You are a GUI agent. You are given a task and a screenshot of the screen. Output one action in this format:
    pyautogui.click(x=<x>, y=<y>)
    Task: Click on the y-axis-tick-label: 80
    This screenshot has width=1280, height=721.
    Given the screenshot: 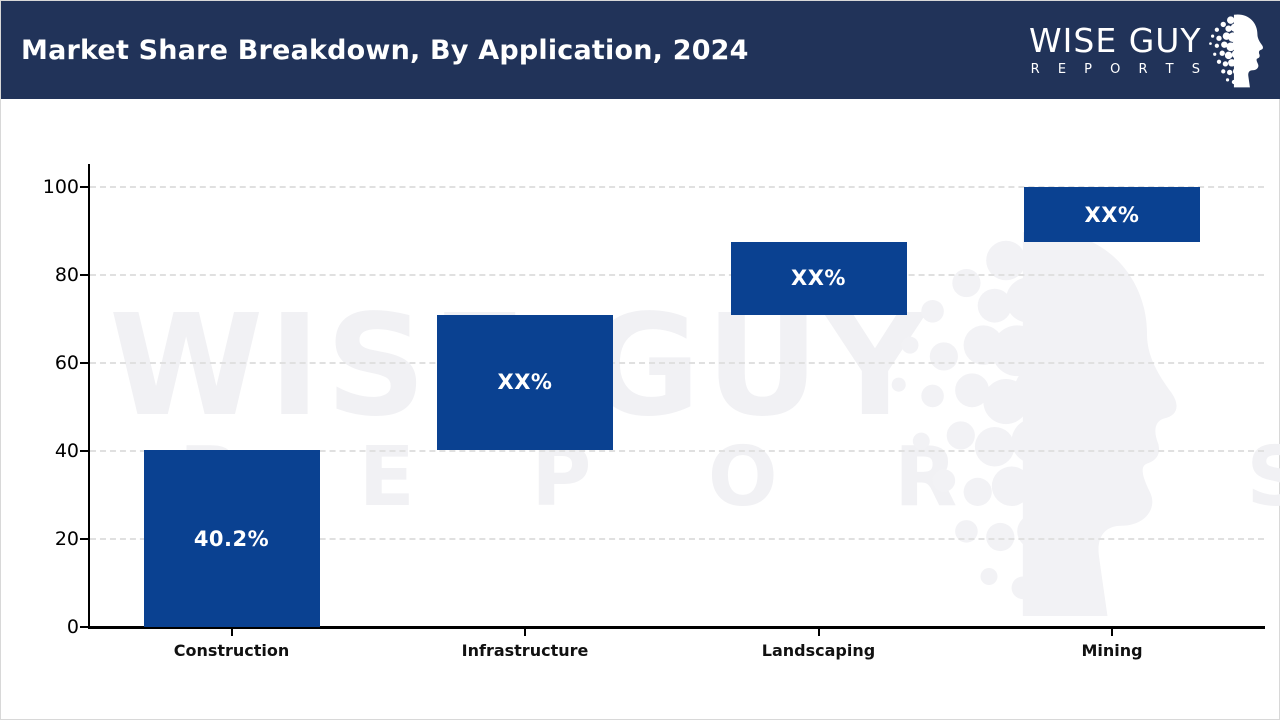 What is the action you would take?
    pyautogui.click(x=66, y=275)
    